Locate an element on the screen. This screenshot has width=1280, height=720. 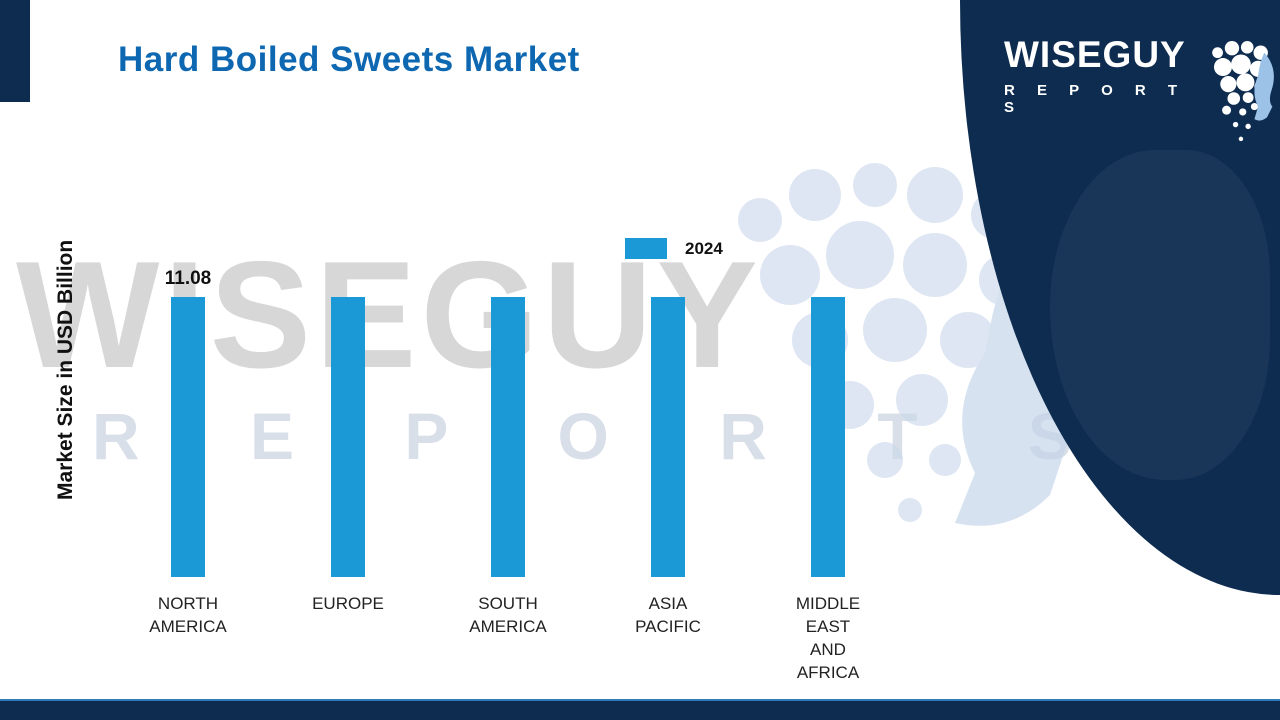
corner-accent-bar is located at coordinates (15, 51).